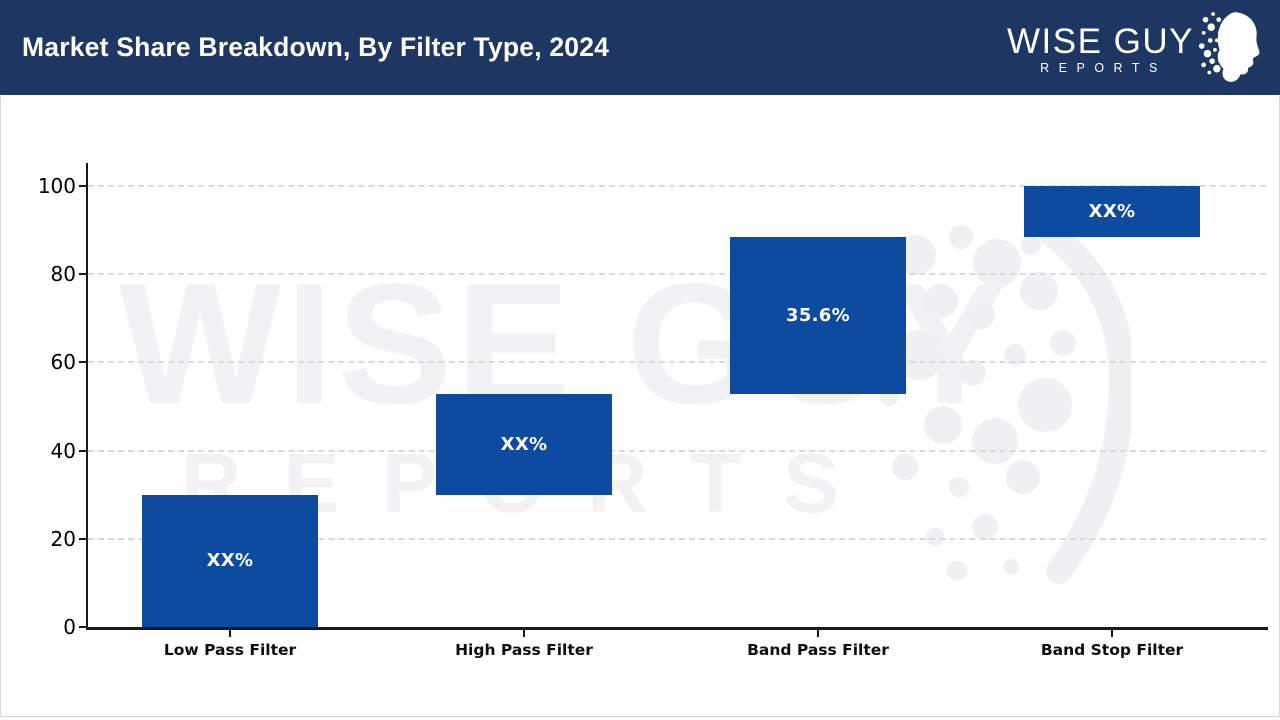 The width and height of the screenshot is (1280, 720). I want to click on brand-subtitle: REPORTS, so click(1103, 67).